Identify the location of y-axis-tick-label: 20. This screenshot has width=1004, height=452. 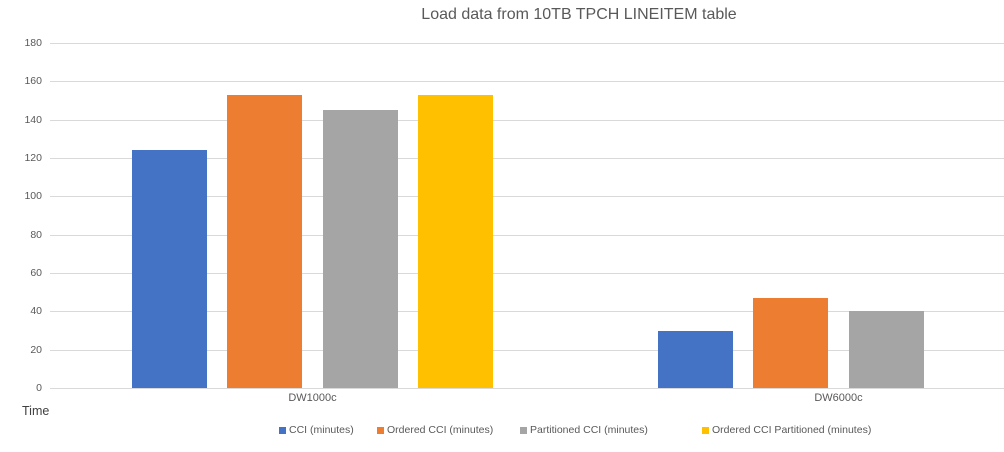
(36, 349).